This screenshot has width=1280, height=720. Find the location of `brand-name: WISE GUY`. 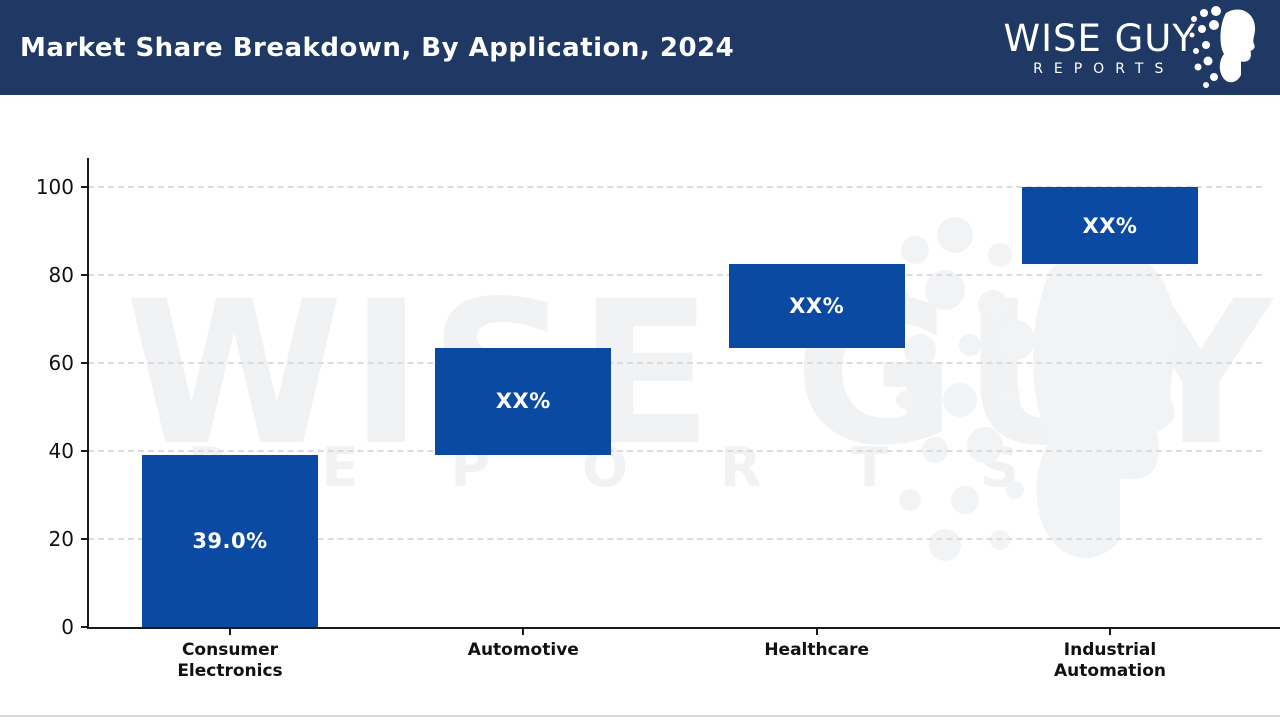

brand-name: WISE GUY is located at coordinates (1099, 39).